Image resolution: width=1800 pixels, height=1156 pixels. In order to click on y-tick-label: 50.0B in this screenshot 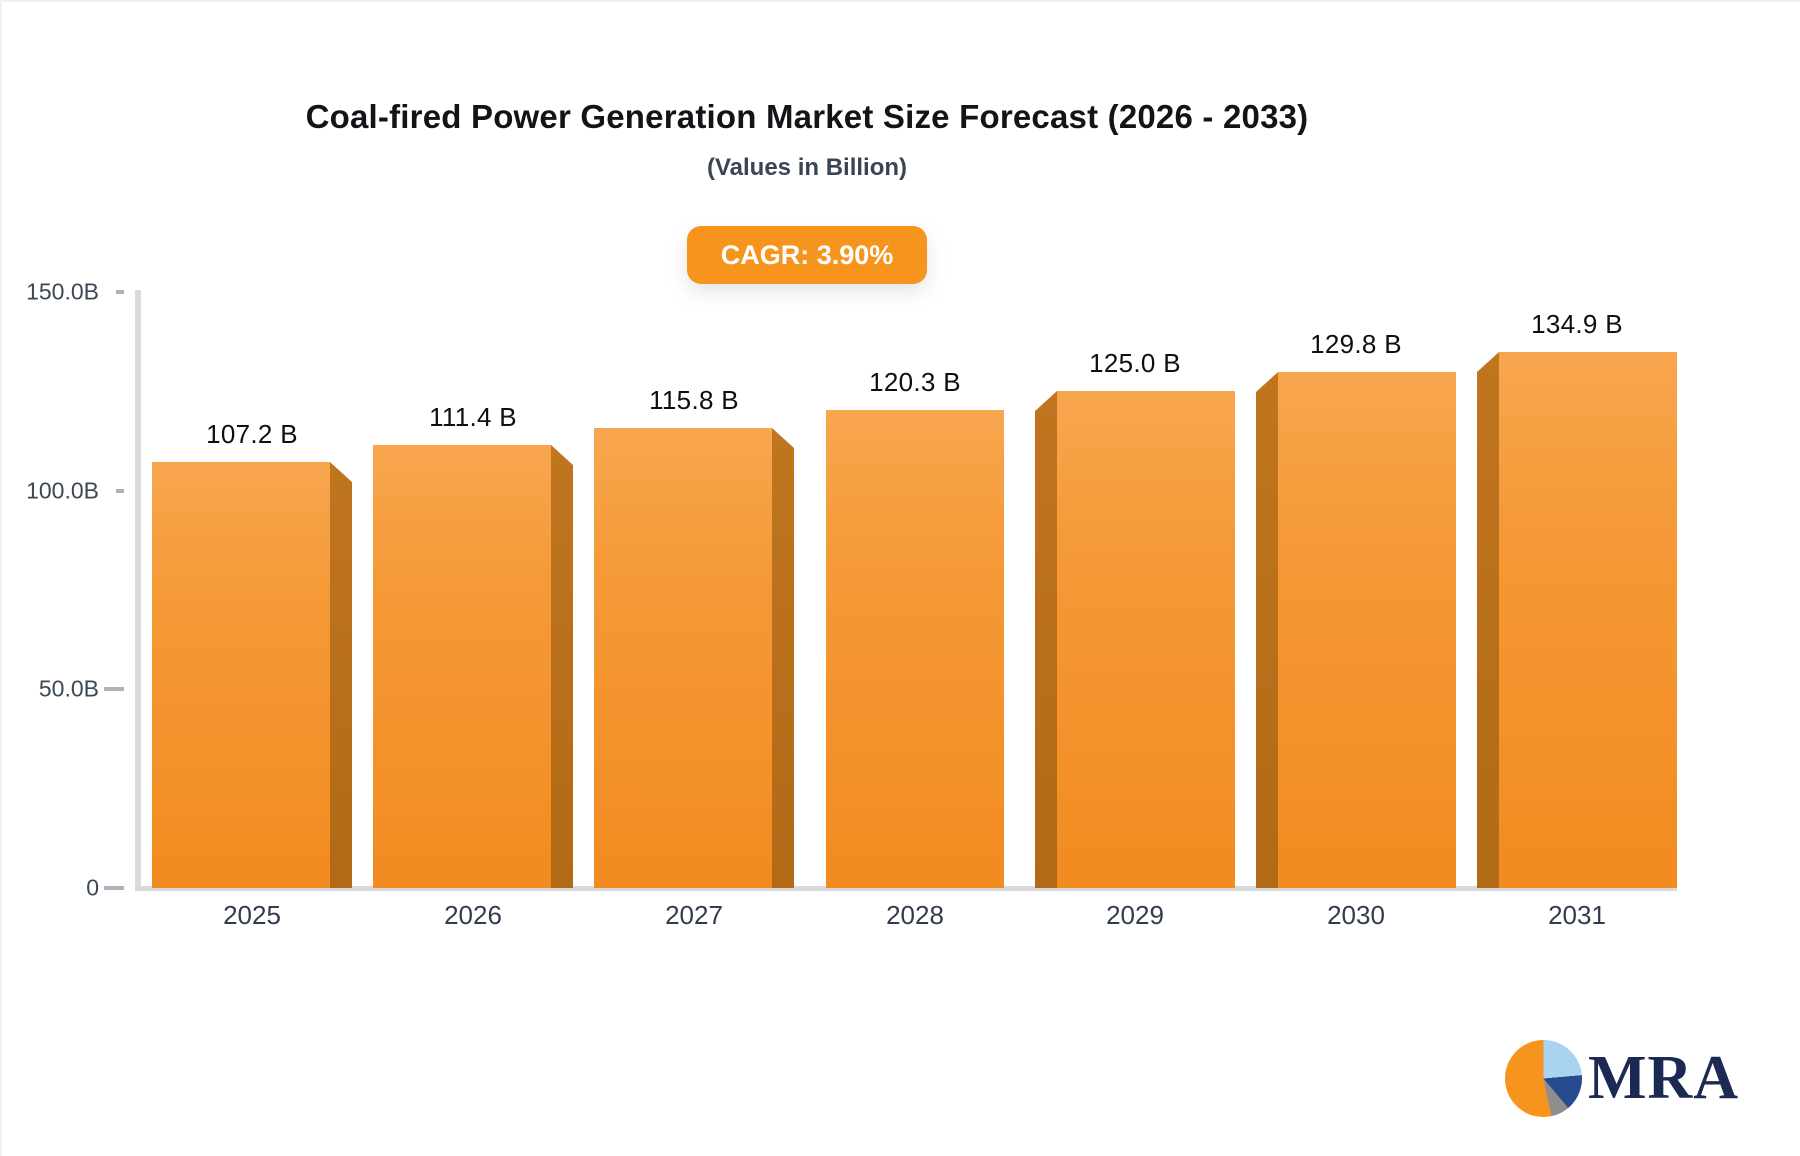, I will do `click(68, 688)`.